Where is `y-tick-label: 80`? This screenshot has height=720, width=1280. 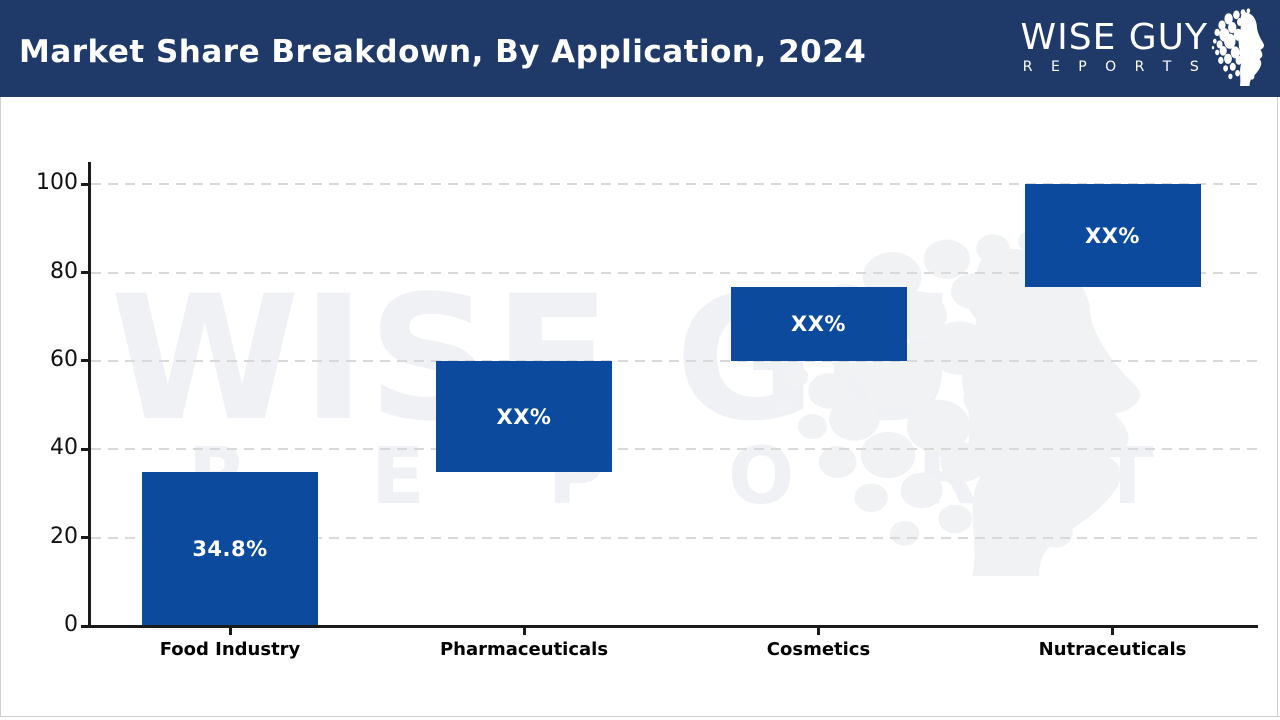
y-tick-label: 80 is located at coordinates (64, 271).